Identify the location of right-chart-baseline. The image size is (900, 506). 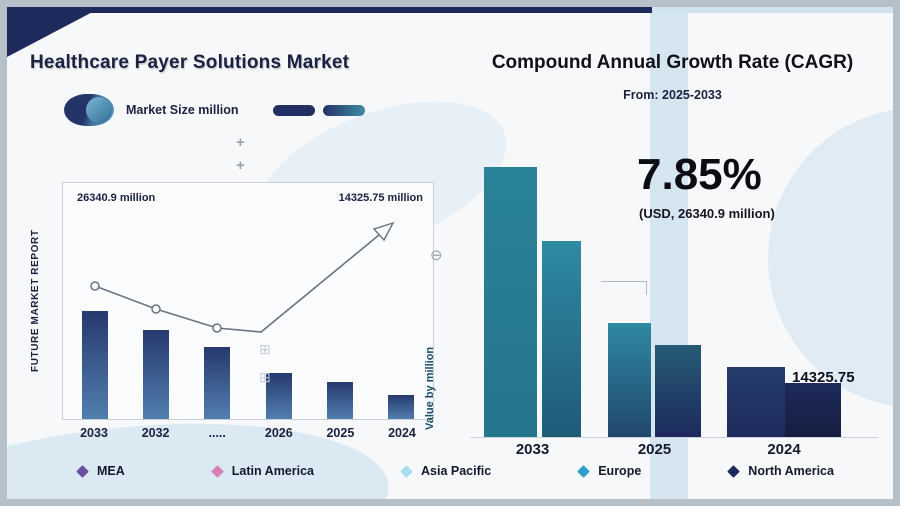
(674, 437).